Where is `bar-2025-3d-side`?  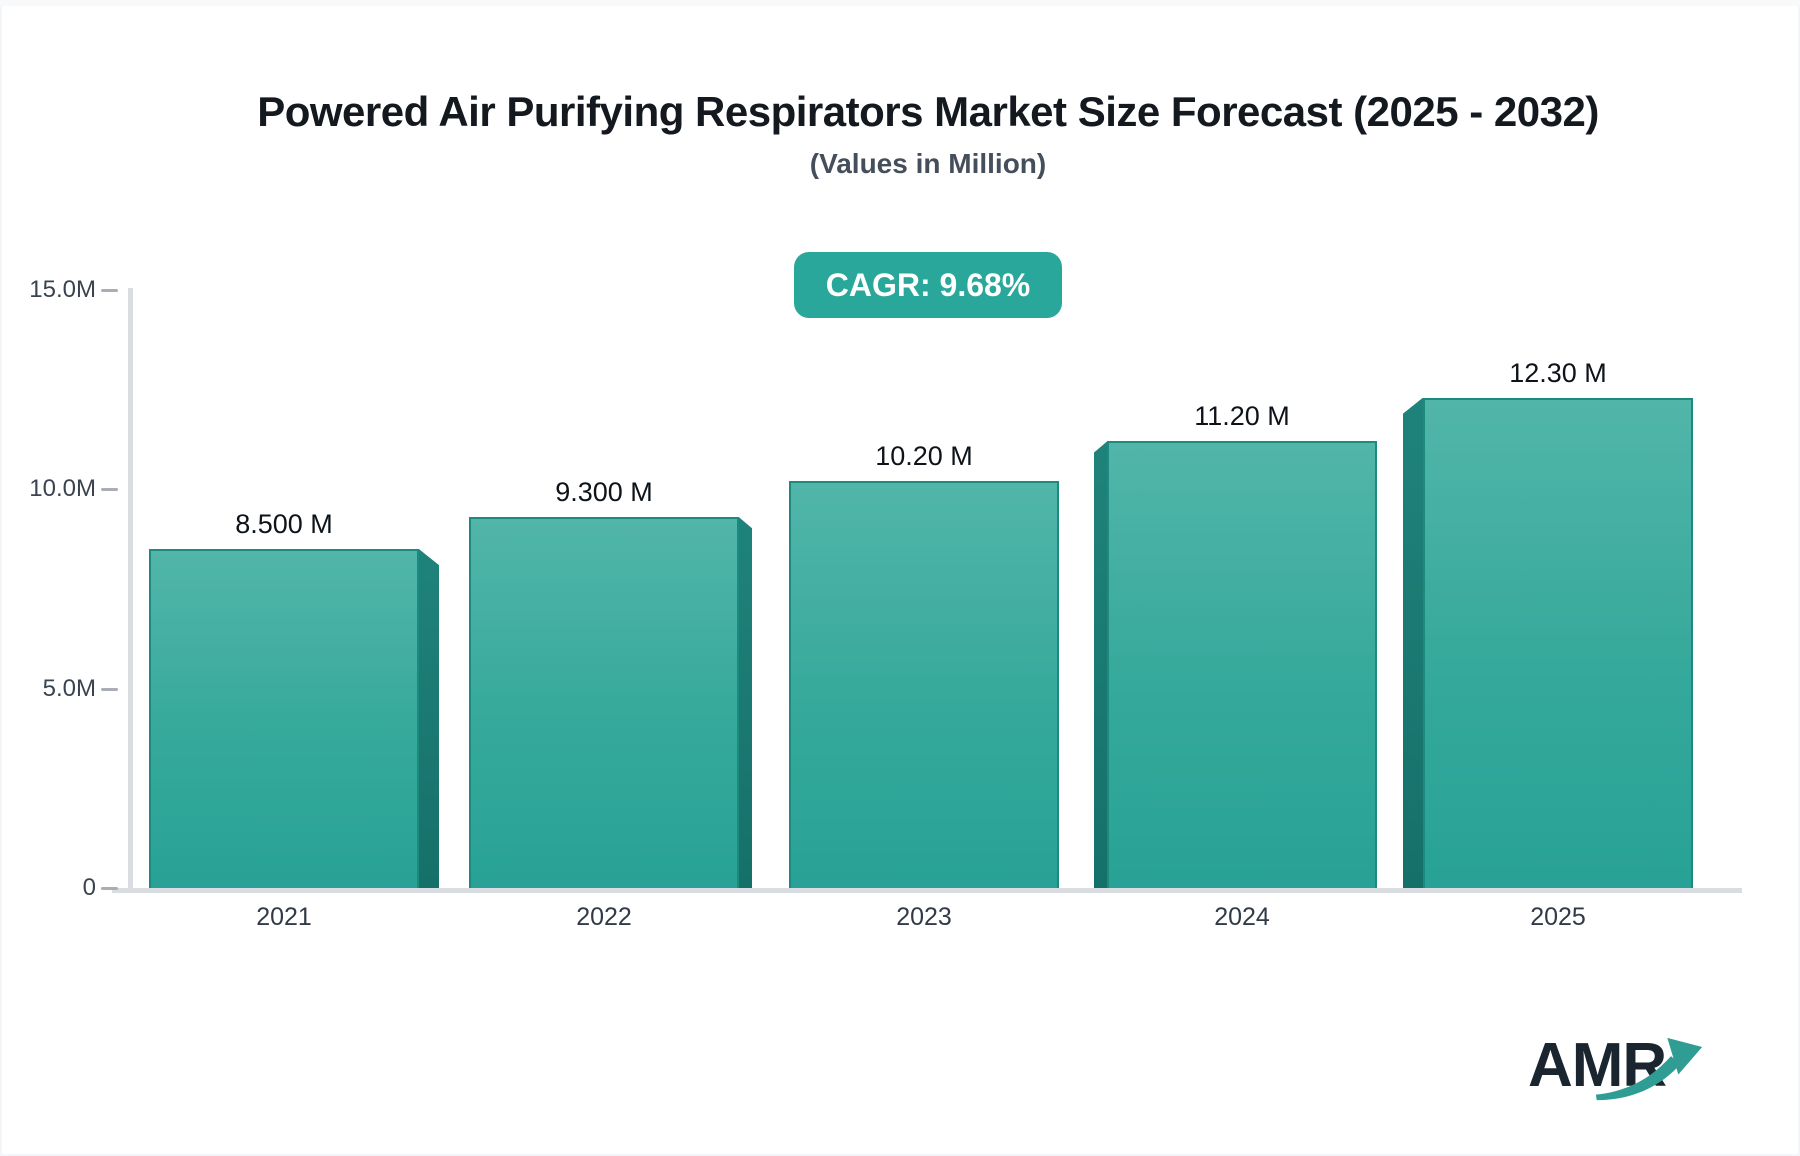 bar-2025-3d-side is located at coordinates (1413, 642).